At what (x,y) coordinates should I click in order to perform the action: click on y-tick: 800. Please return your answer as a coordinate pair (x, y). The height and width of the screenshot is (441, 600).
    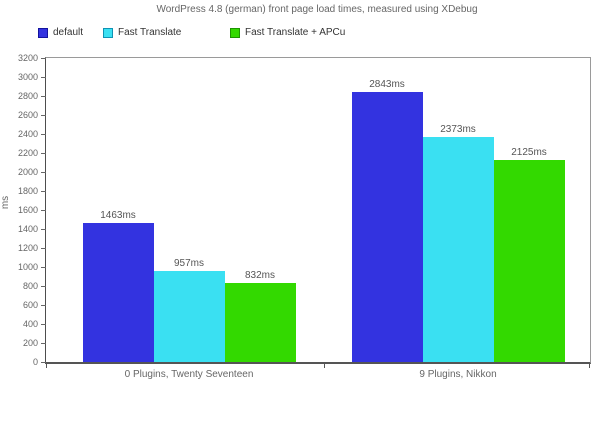
    Looking at the image, I should click on (34, 286).